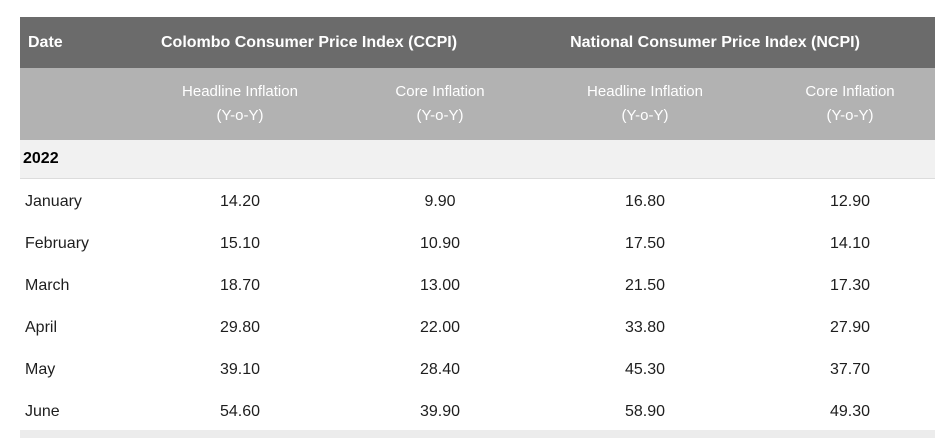 The width and height of the screenshot is (941, 438). I want to click on year-section-label: 2022, so click(478, 159).